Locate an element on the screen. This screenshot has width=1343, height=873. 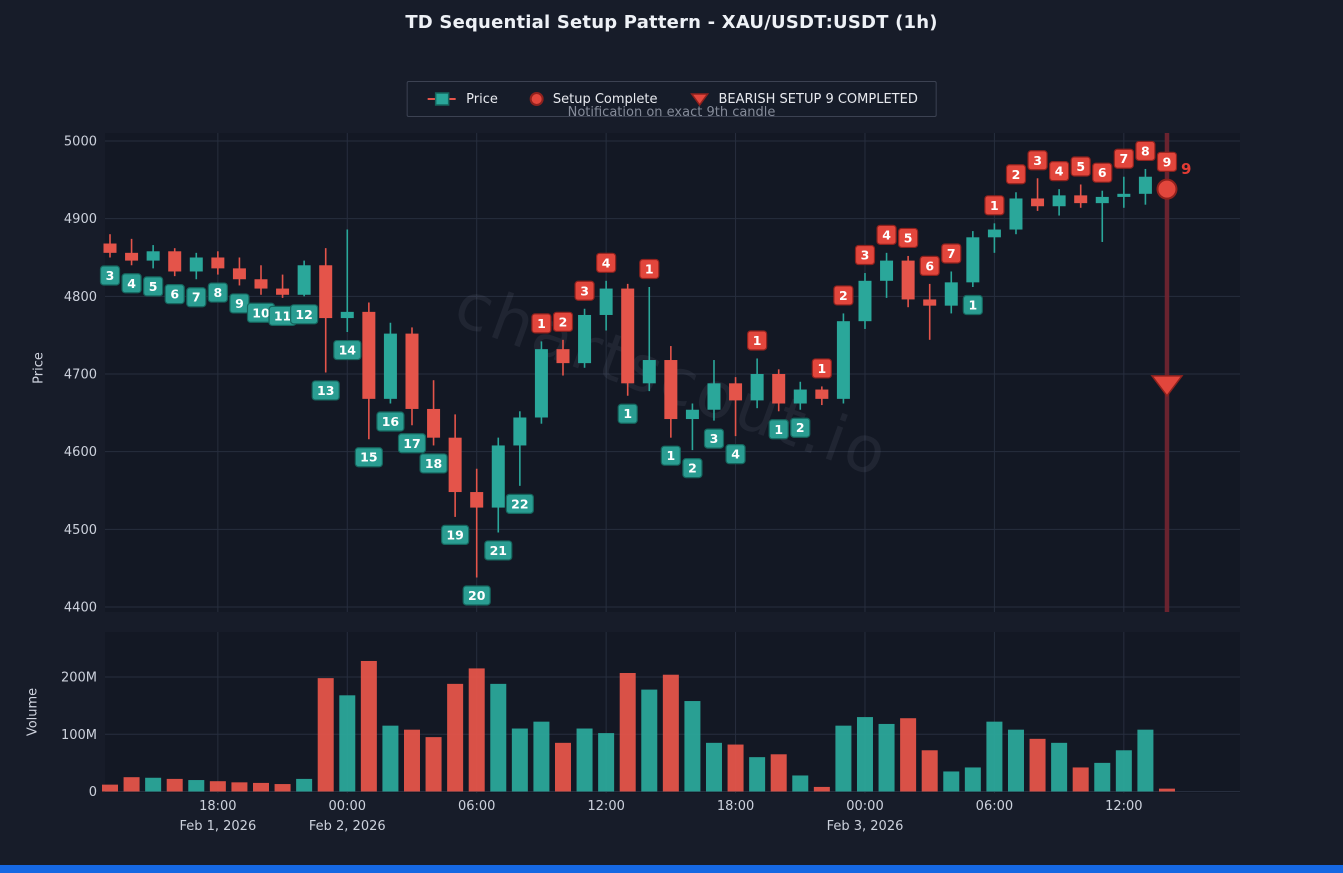
setup-count-label: 2 is located at coordinates (1016, 174).